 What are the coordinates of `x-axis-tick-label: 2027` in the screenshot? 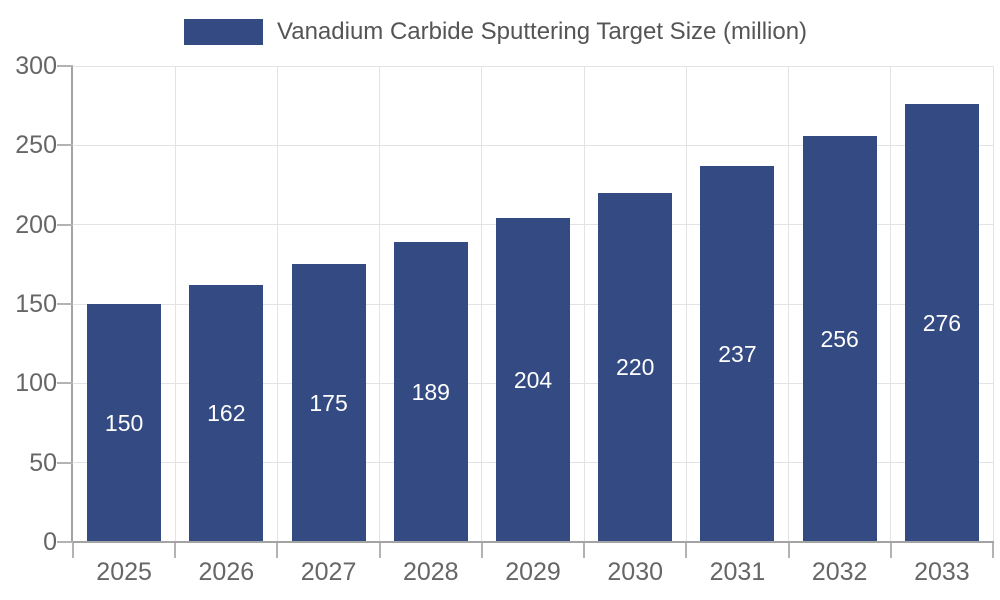 It's located at (328, 572).